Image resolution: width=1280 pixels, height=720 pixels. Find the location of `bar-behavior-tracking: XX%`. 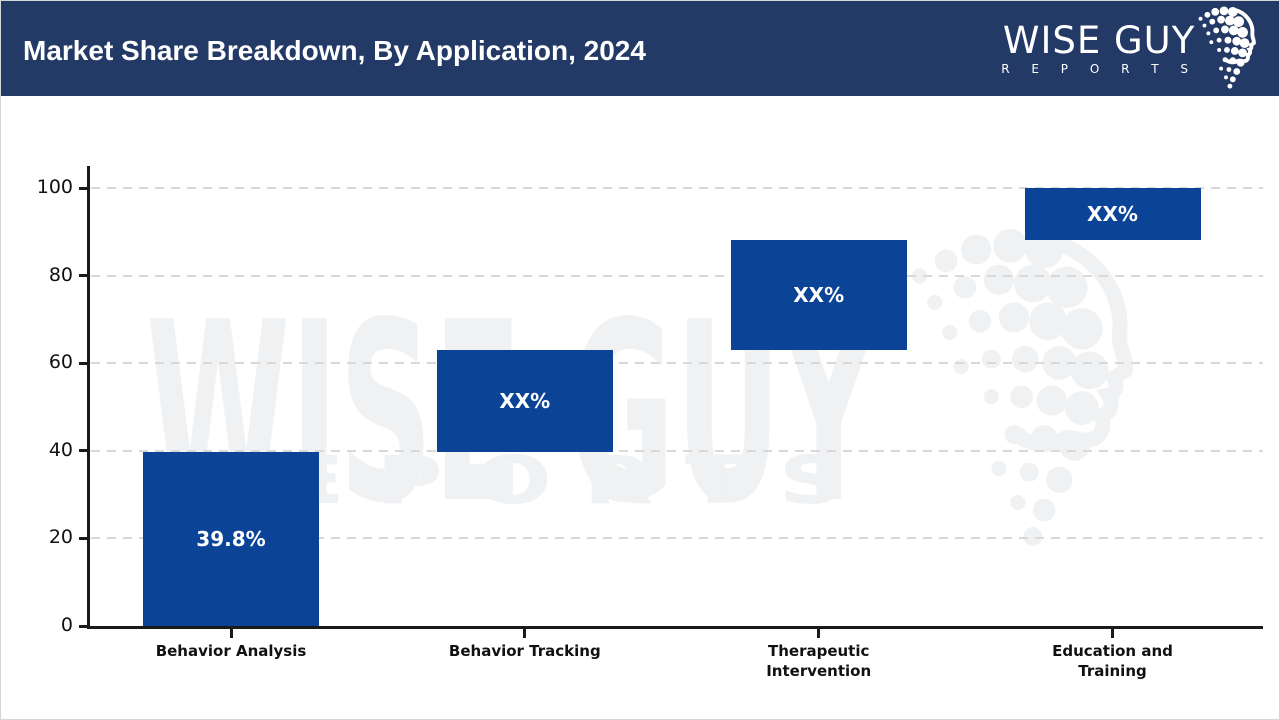

bar-behavior-tracking: XX% is located at coordinates (524, 401).